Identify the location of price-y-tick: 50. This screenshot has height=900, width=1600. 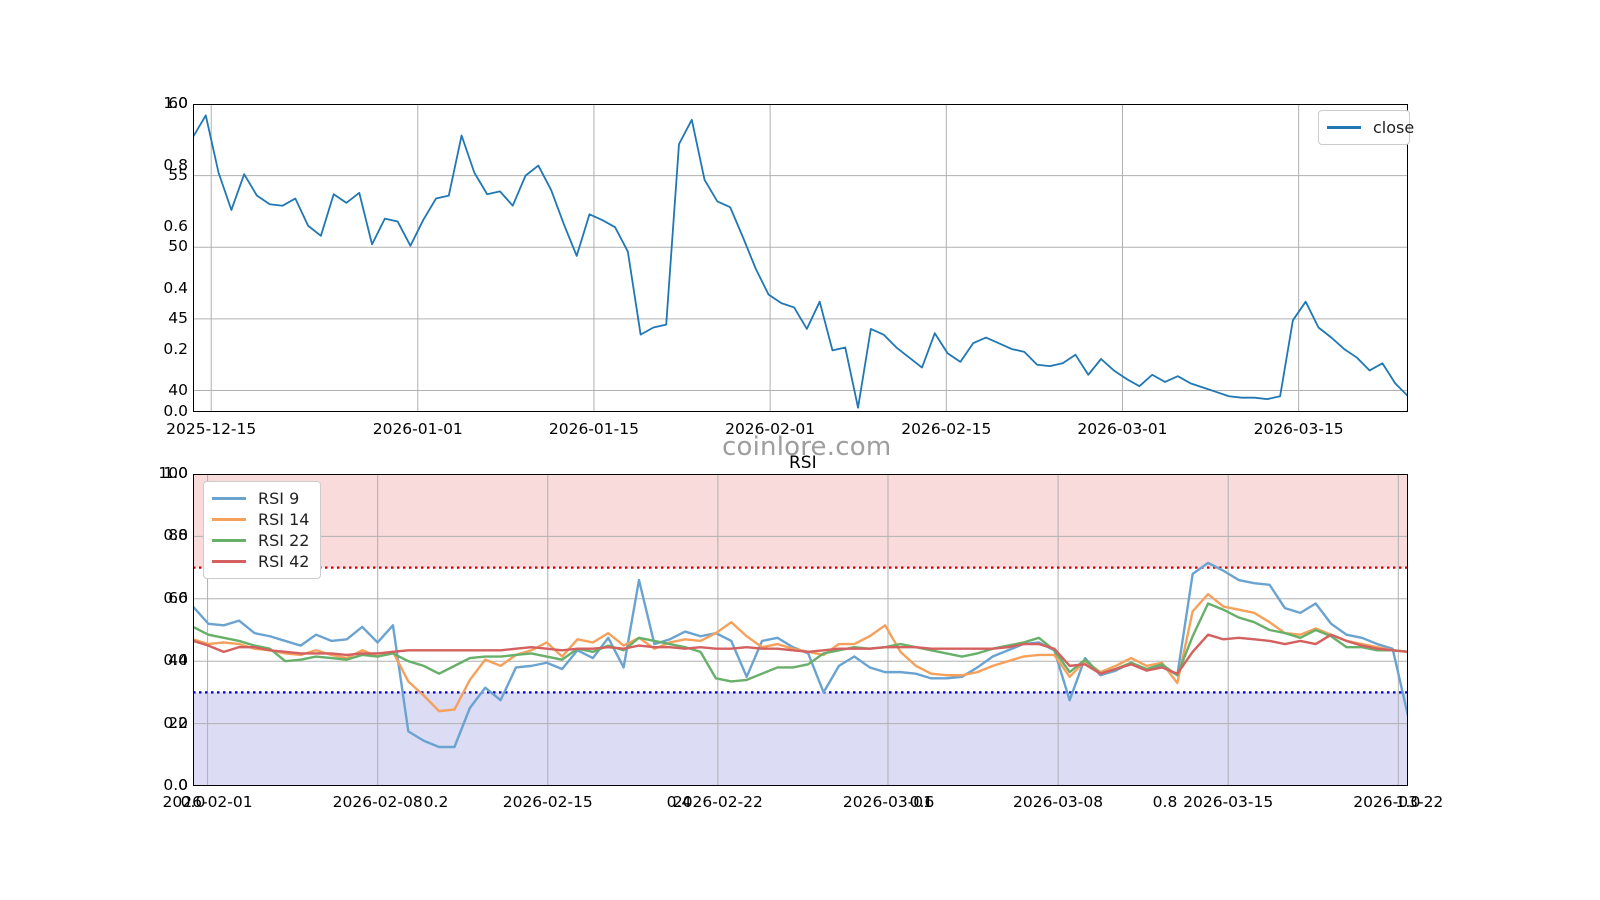
(178, 246).